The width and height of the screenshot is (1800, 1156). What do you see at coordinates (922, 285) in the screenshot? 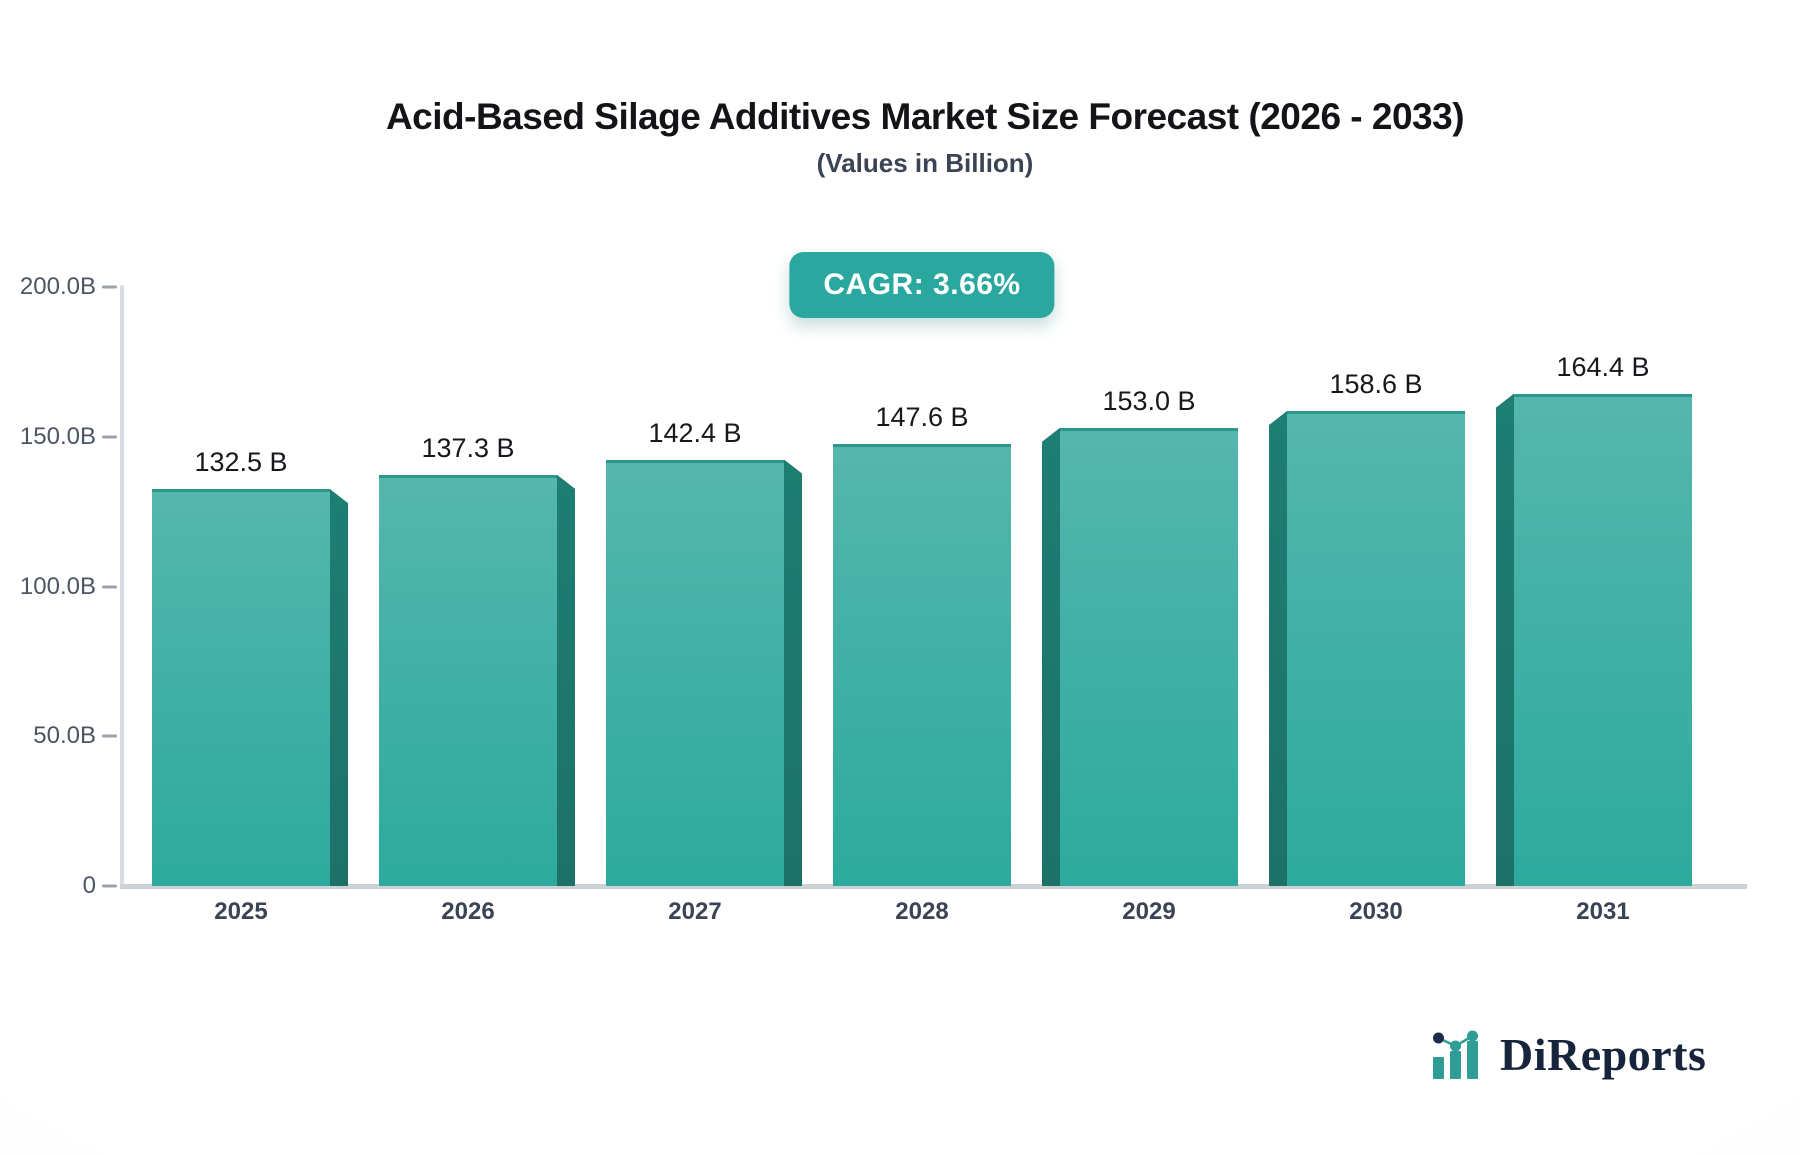
I see `cagr-badge: CAGR: 3.66%` at bounding box center [922, 285].